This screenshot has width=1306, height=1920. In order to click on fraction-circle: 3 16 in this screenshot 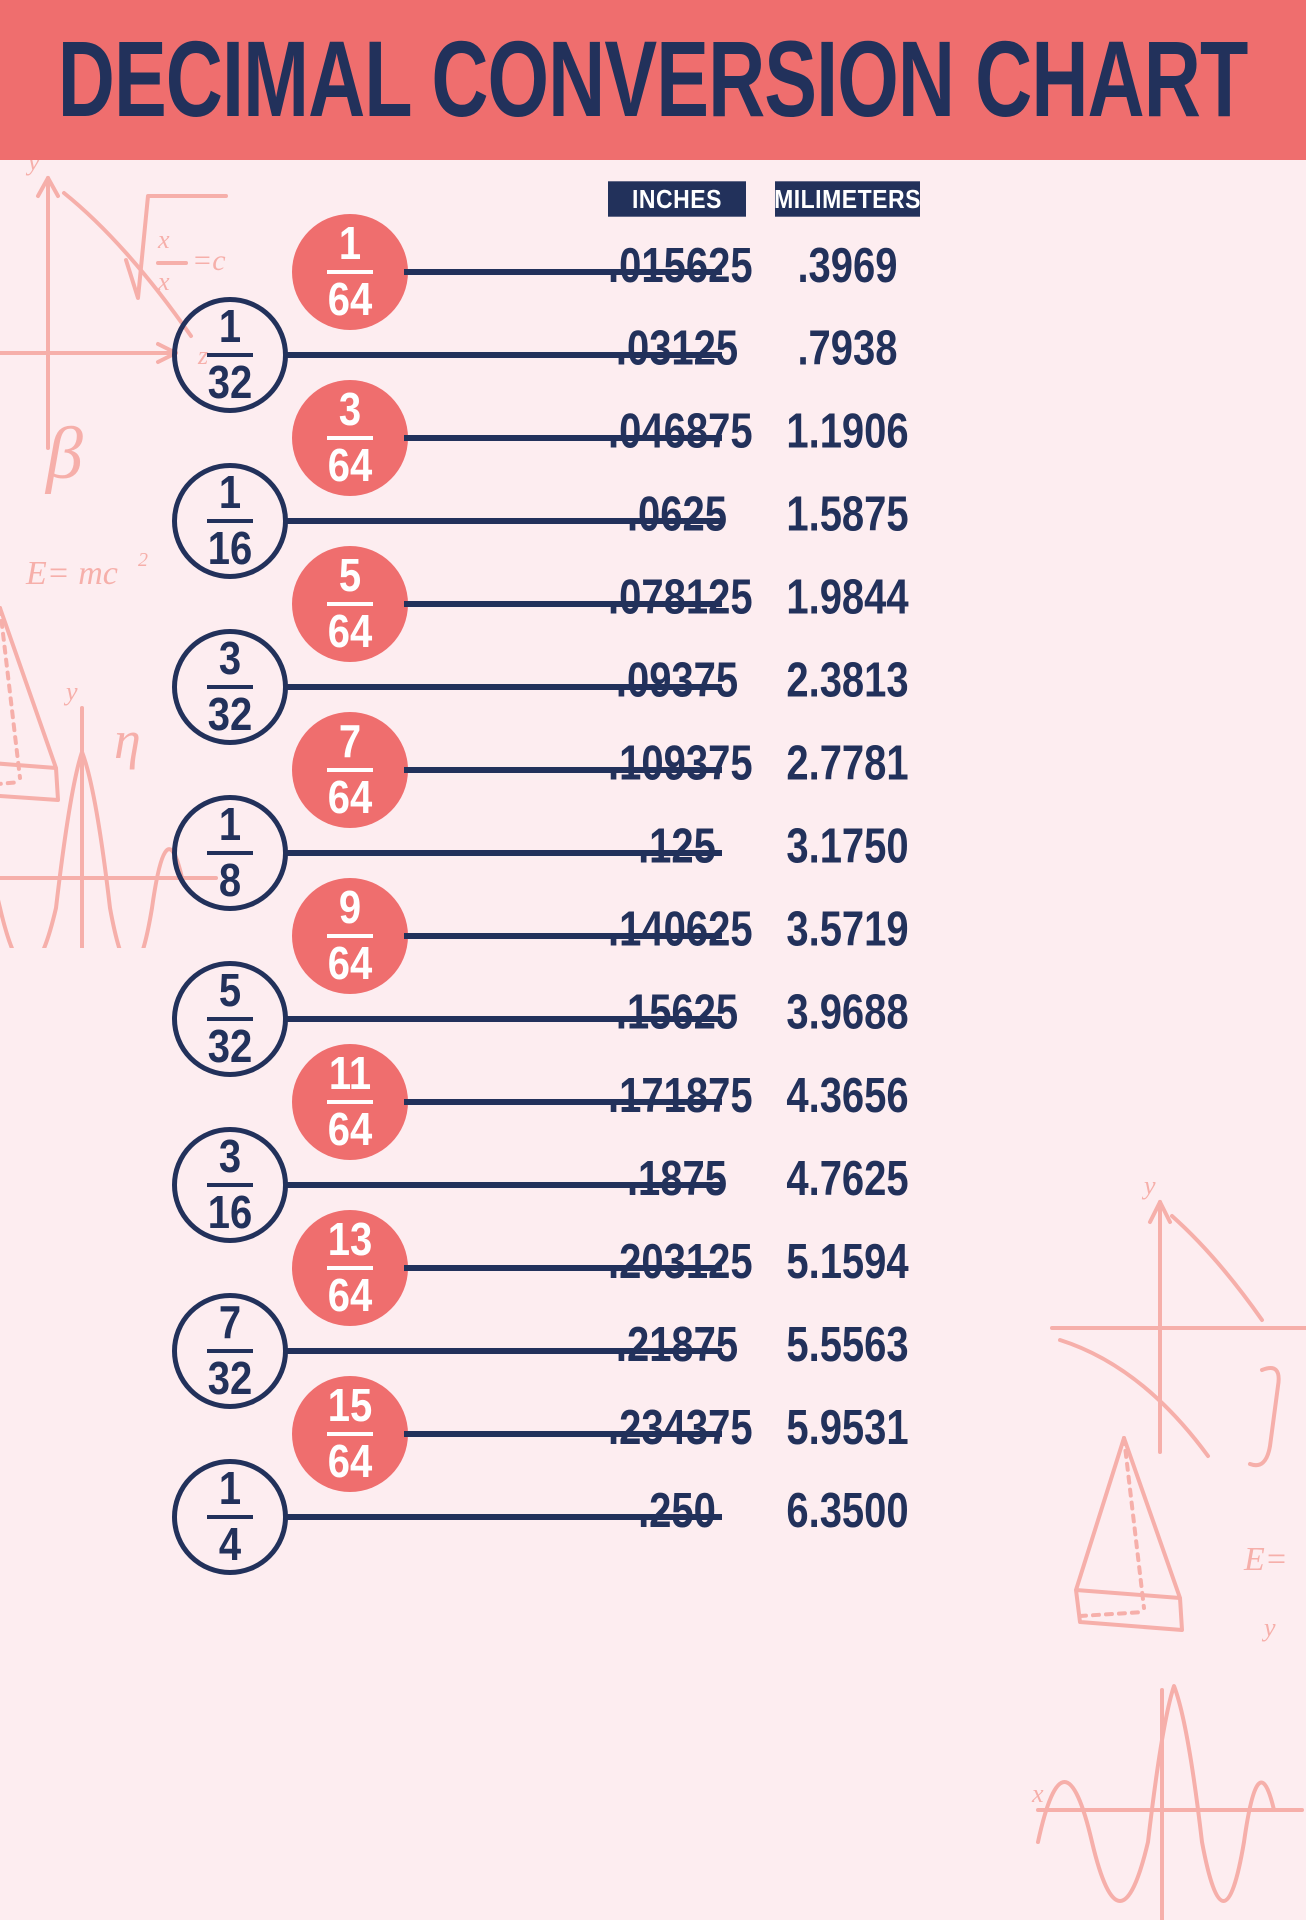, I will do `click(230, 1185)`.